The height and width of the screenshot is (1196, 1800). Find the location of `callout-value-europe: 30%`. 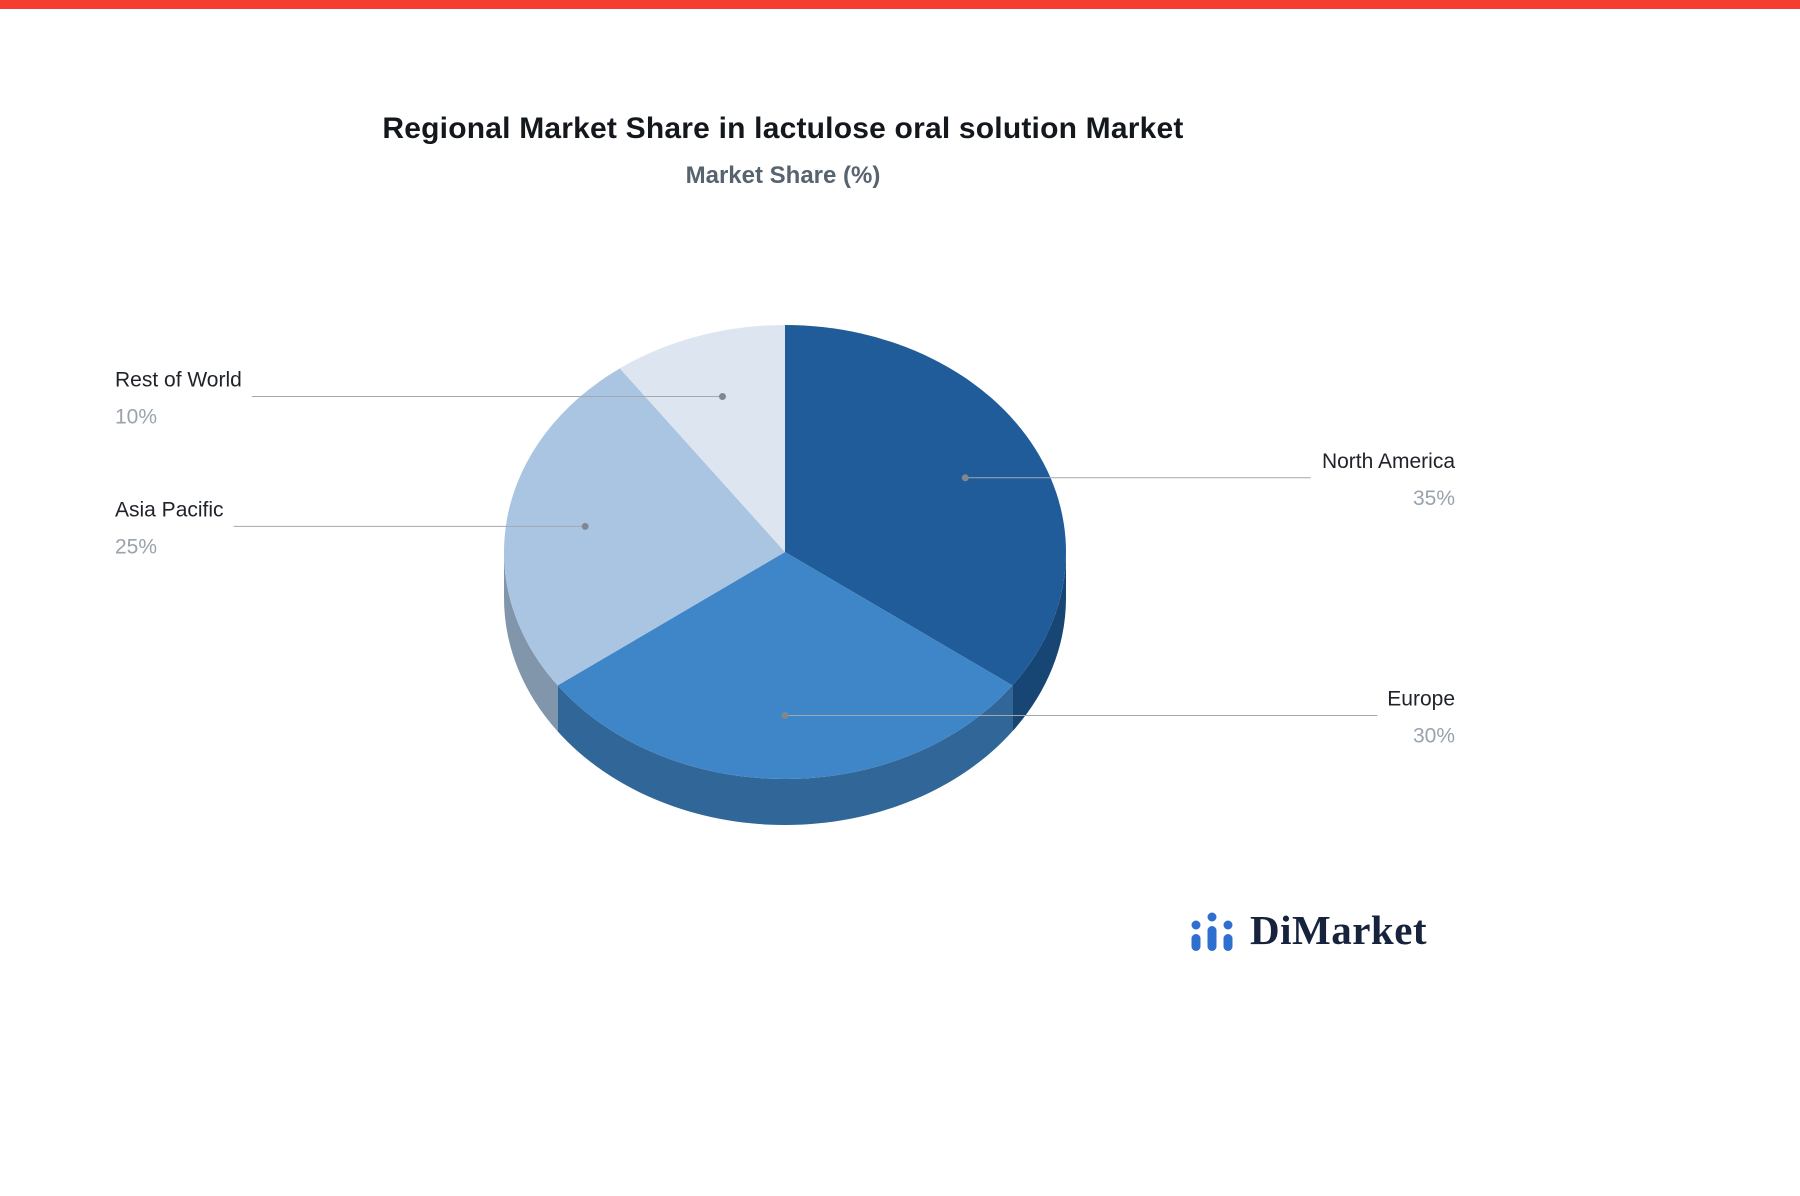

callout-value-europe: 30% is located at coordinates (1434, 735).